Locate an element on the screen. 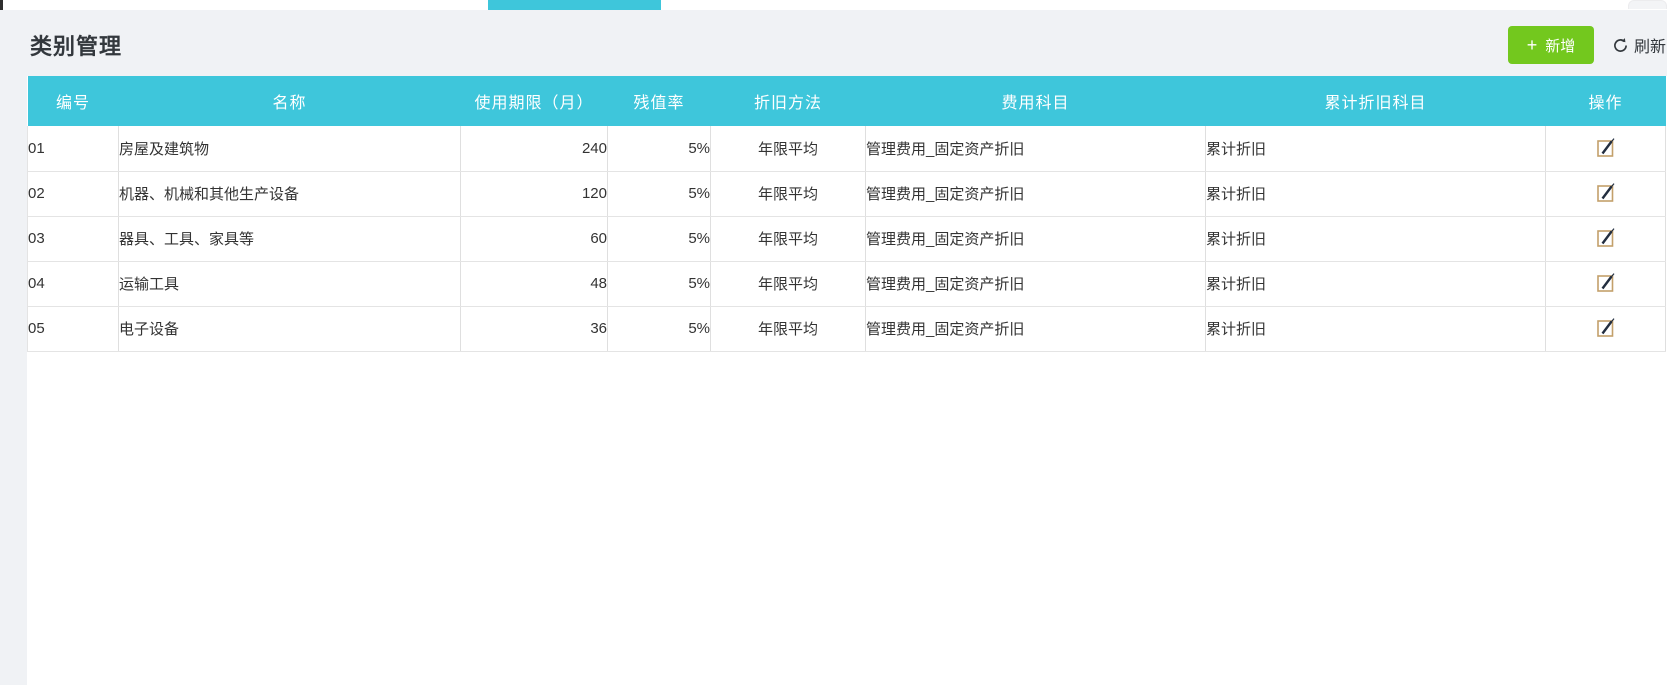 The height and width of the screenshot is (685, 1667). refresh-label: 刷新 is located at coordinates (1650, 47).